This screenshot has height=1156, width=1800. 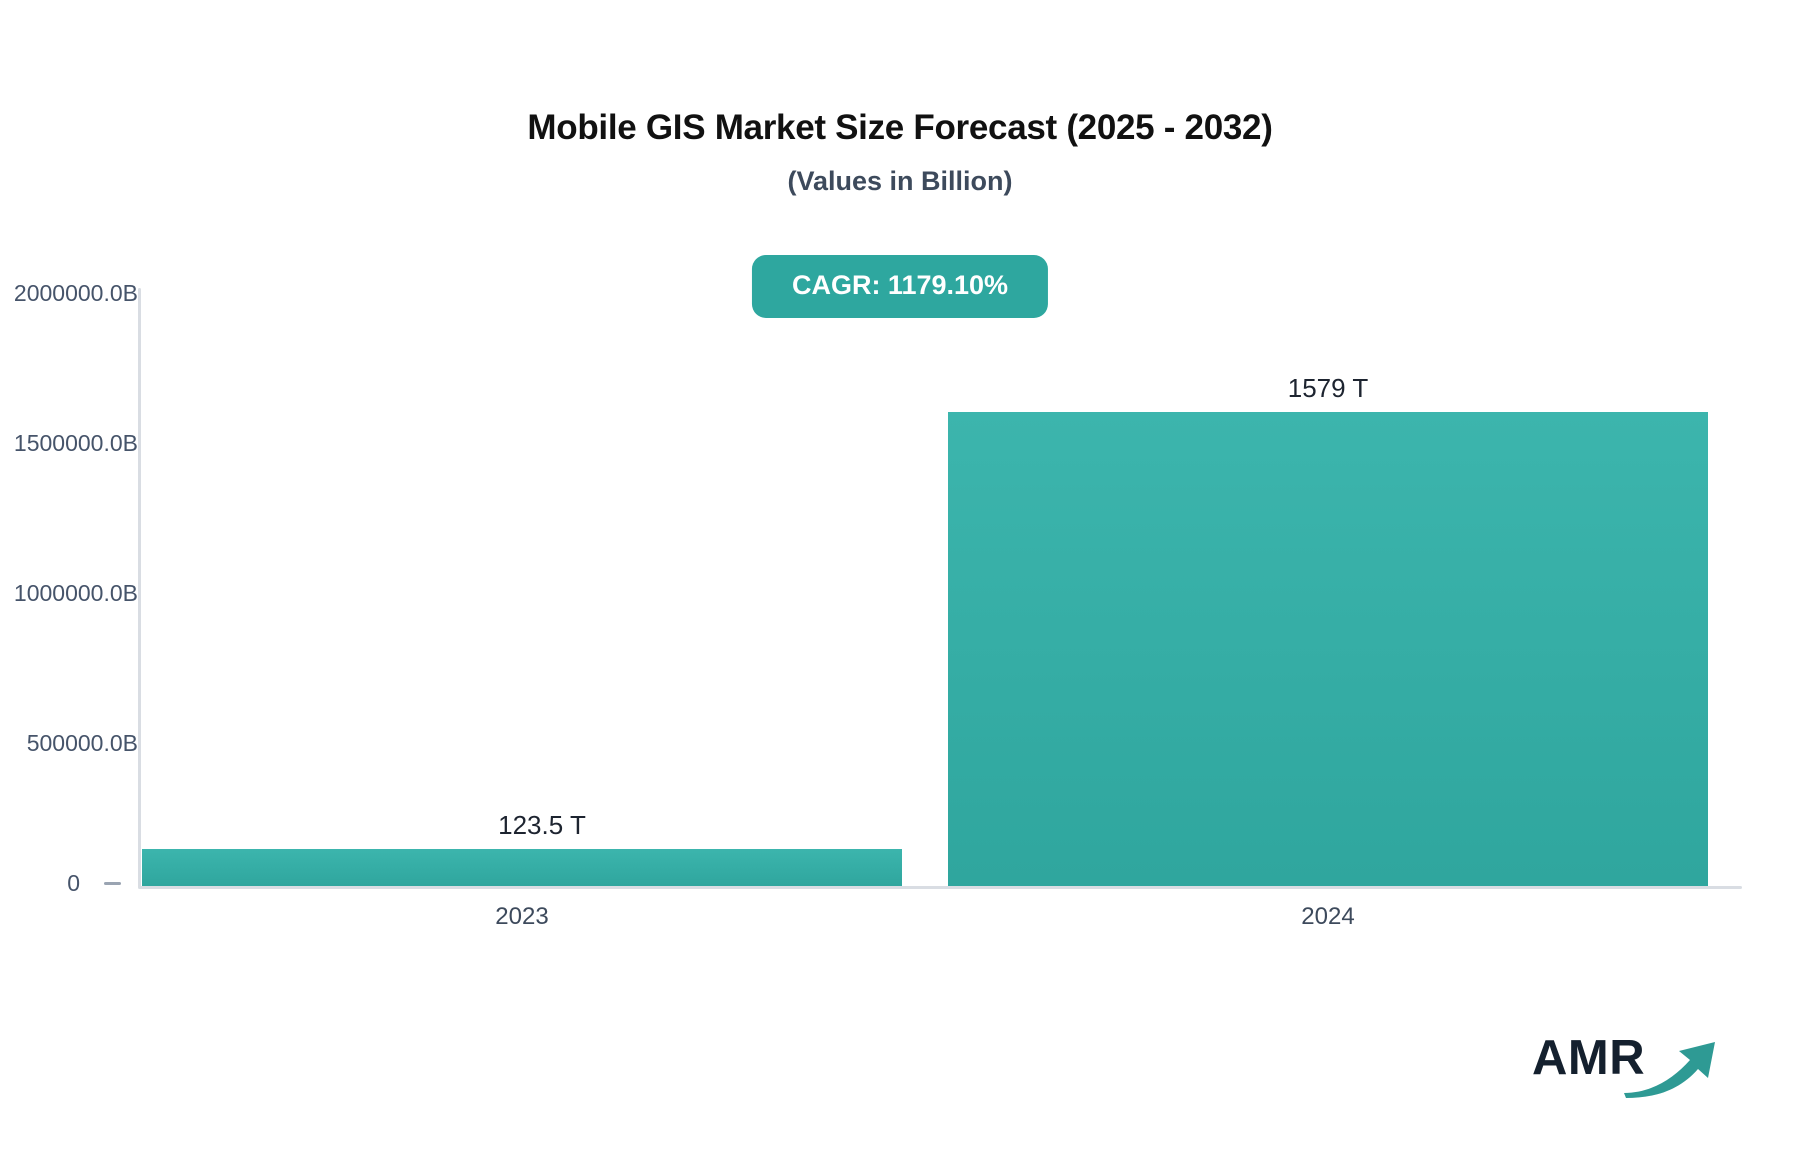 What do you see at coordinates (75, 443) in the screenshot?
I see `y-tick-label-1500000: 1500000.0B` at bounding box center [75, 443].